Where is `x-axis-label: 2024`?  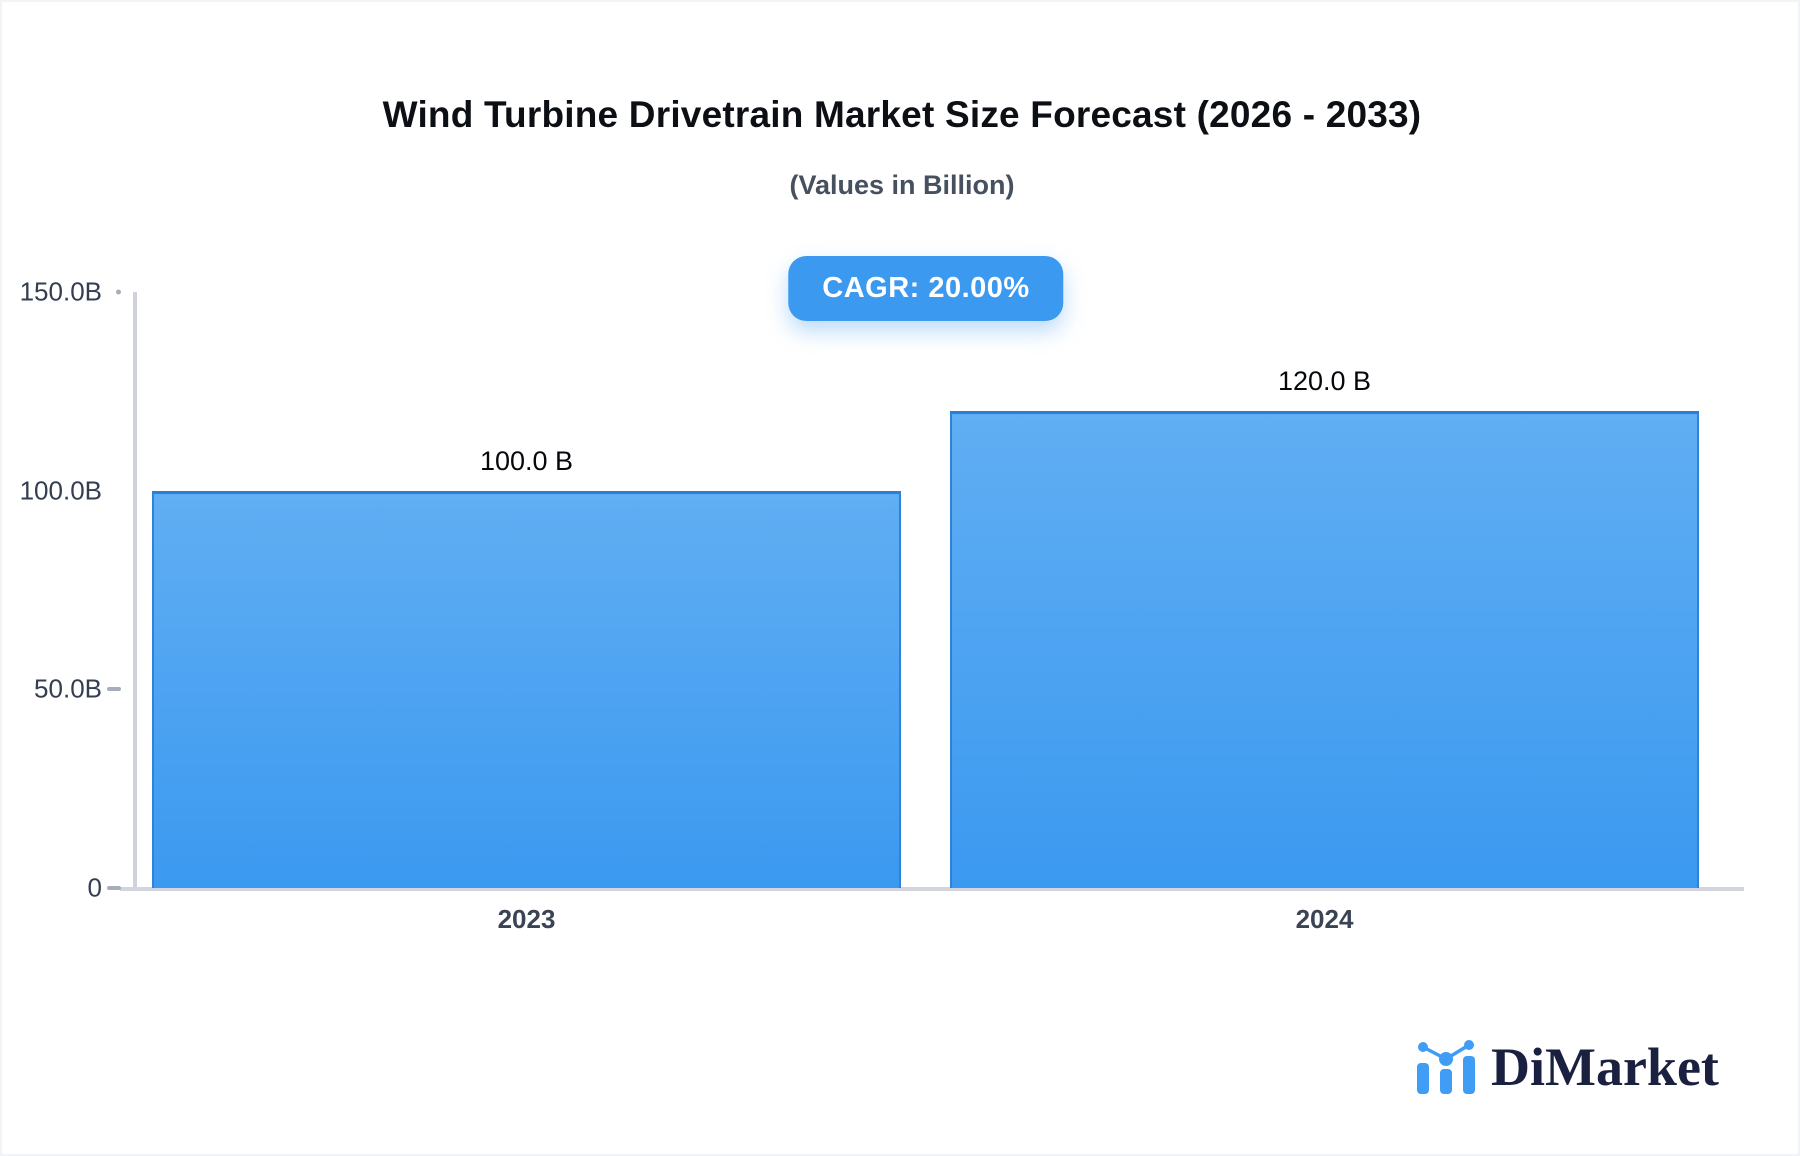 x-axis-label: 2024 is located at coordinates (1324, 919).